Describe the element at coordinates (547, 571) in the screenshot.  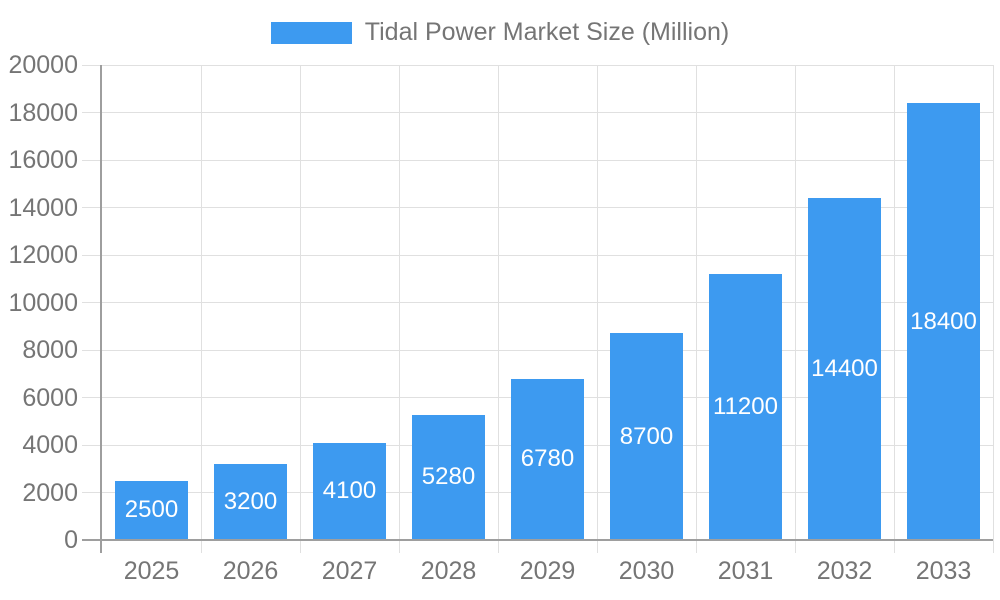
I see `x-tick-label: 2029` at that location.